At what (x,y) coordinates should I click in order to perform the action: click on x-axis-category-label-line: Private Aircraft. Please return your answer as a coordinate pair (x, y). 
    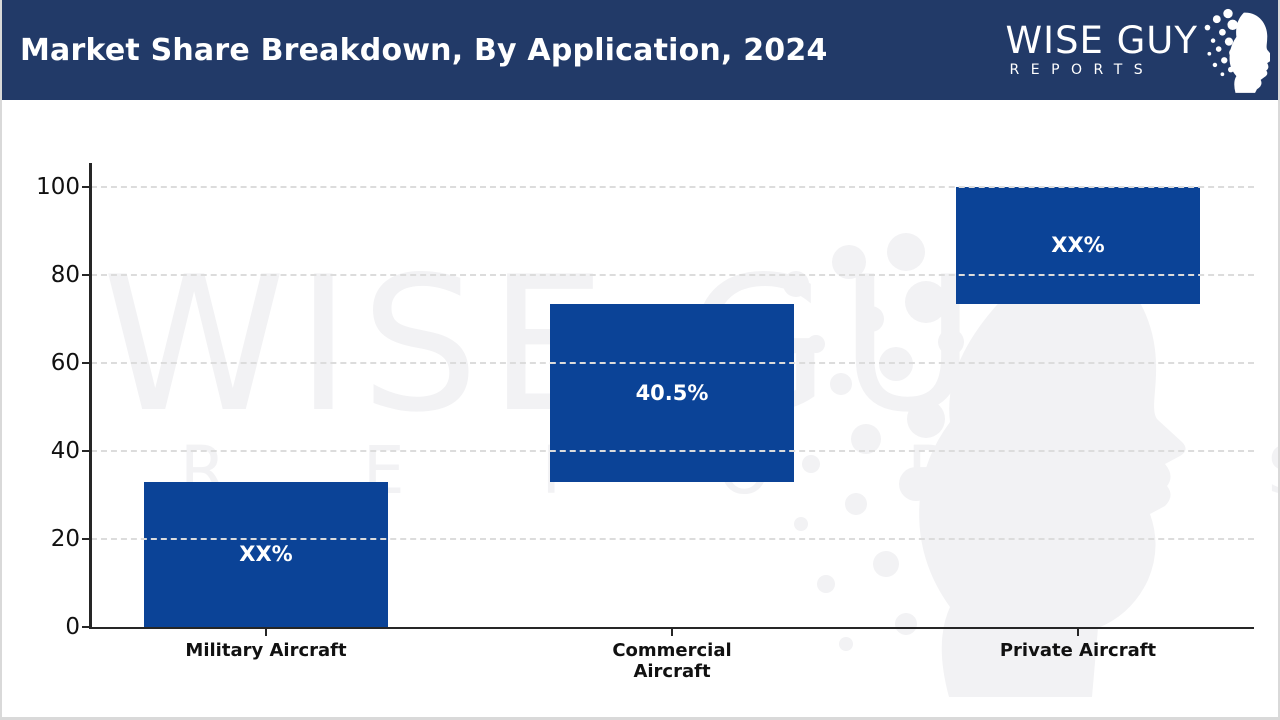
    Looking at the image, I should click on (1078, 650).